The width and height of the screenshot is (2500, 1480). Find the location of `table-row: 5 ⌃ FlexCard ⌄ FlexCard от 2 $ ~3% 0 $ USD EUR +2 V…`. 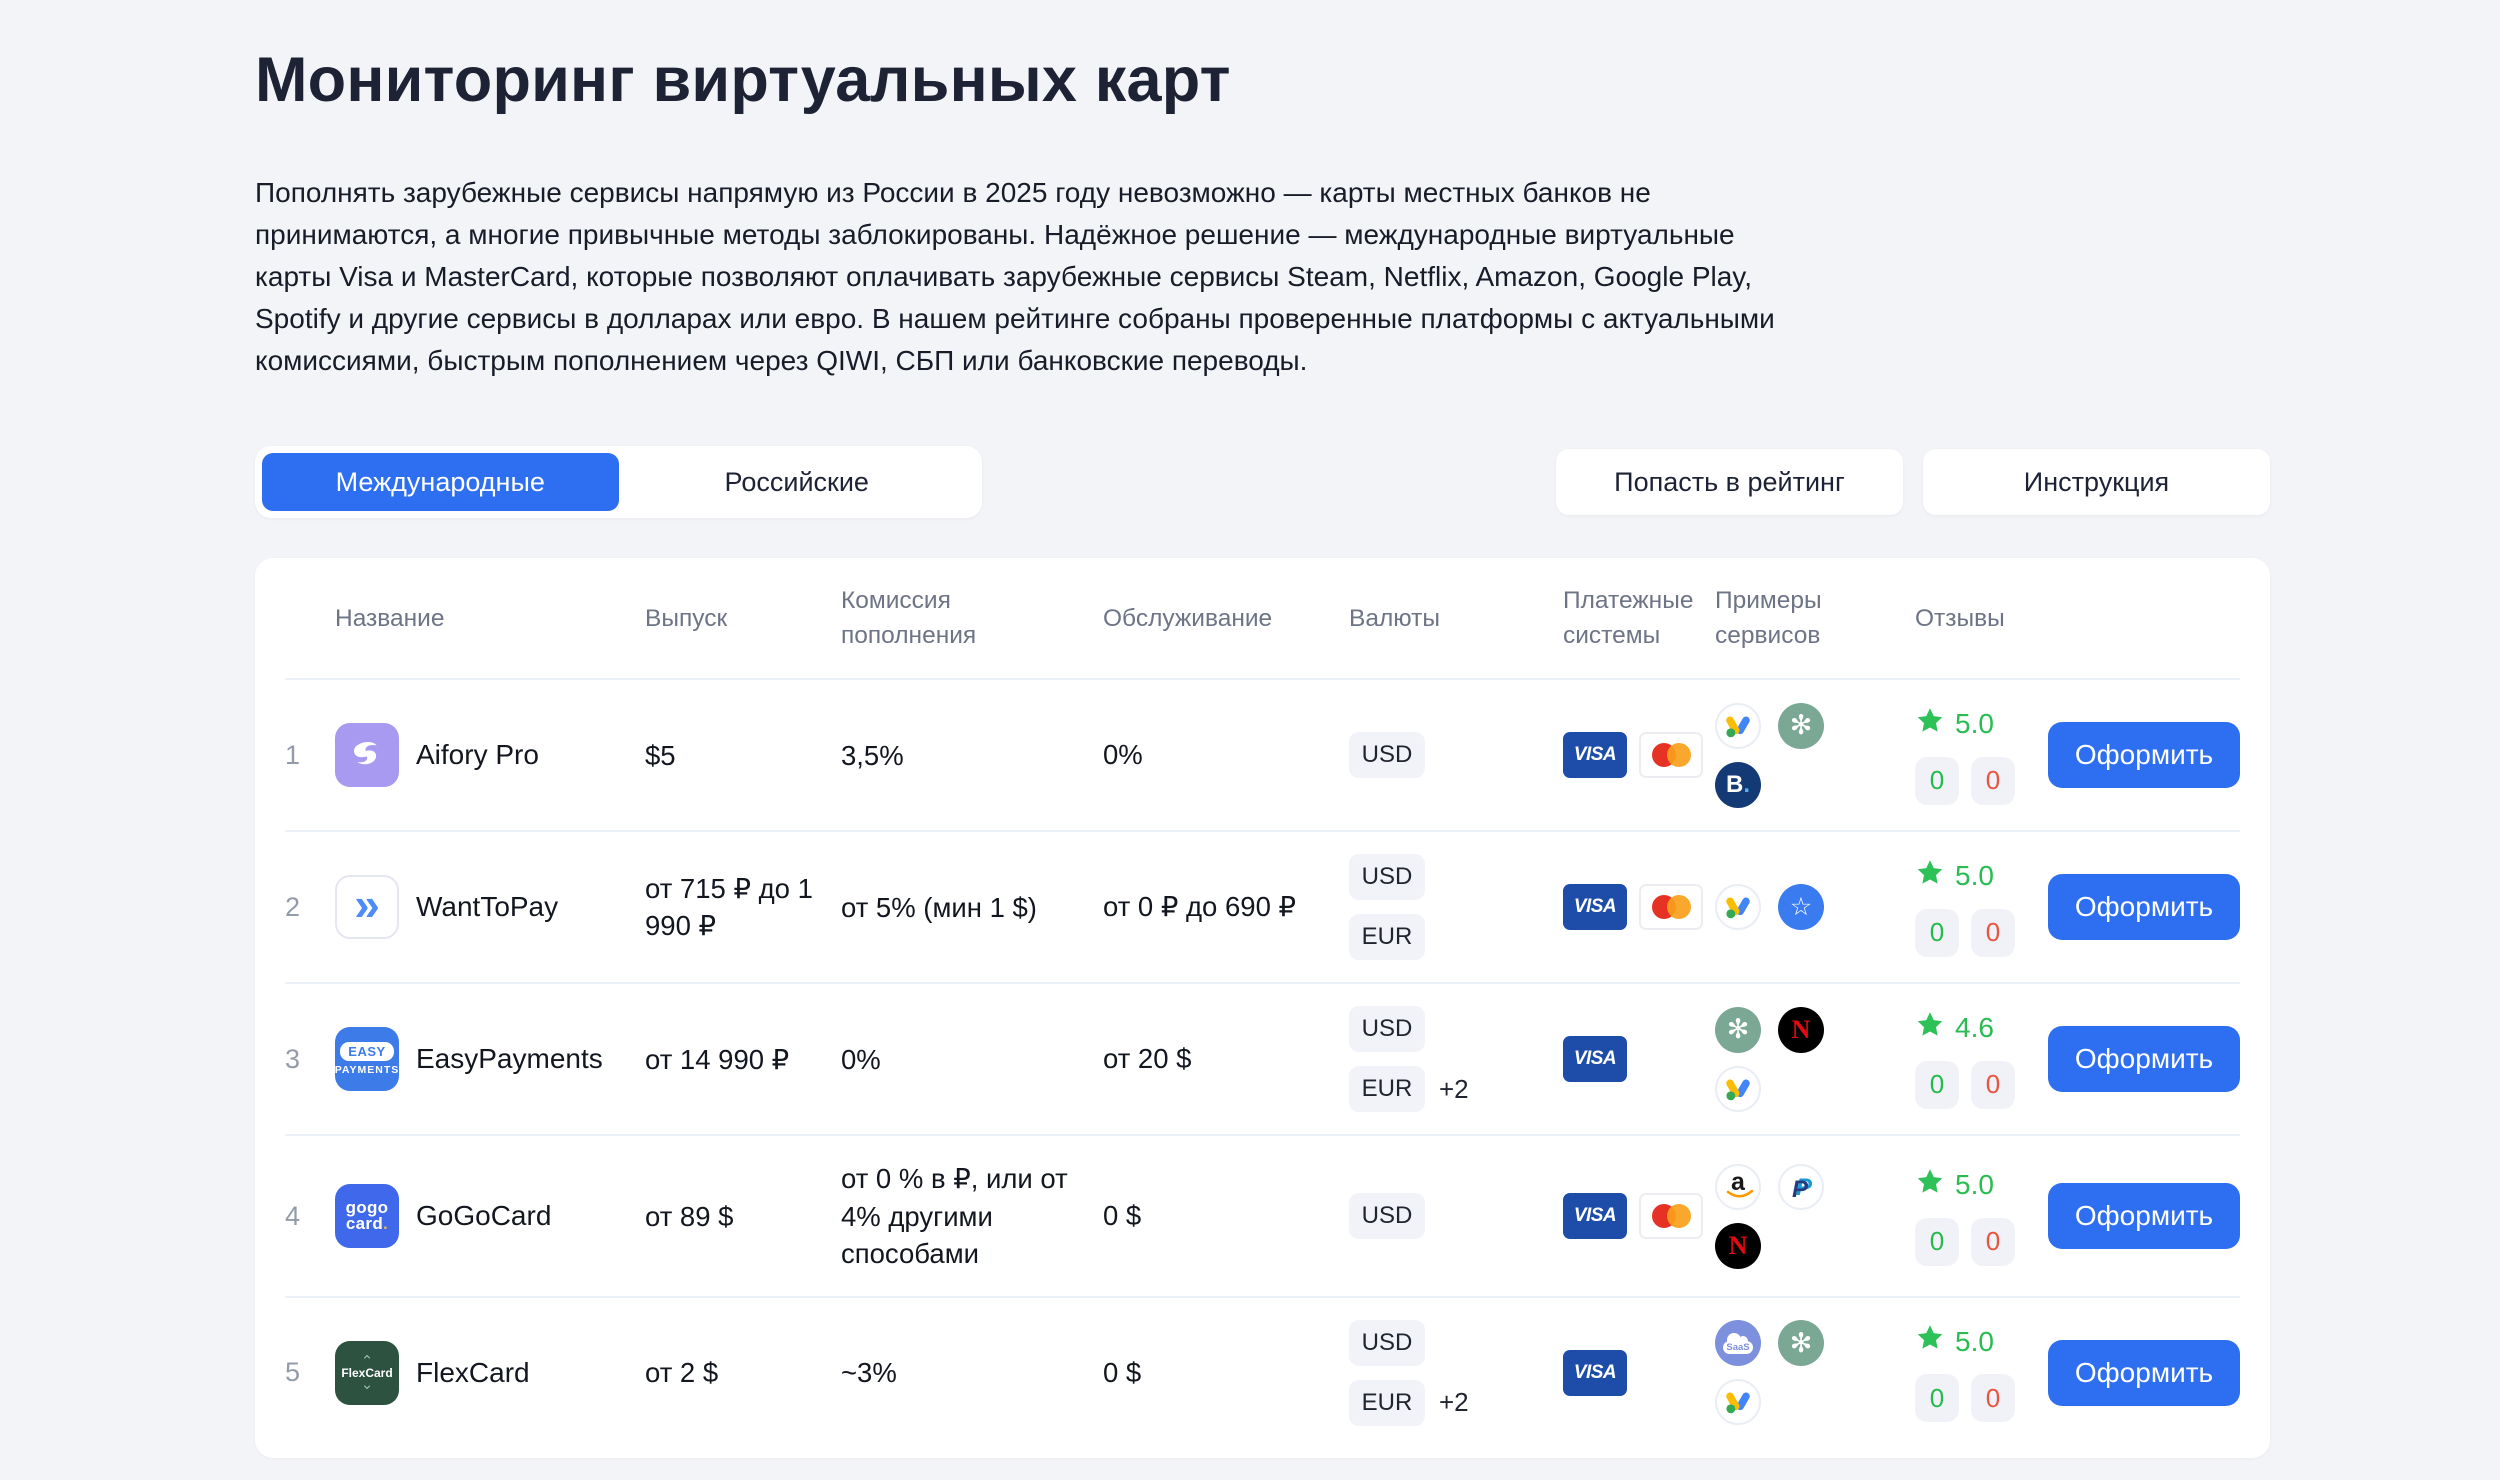

table-row: 5 ⌃ FlexCard ⌄ FlexCard от 2 $ ~3% 0 $ USD EUR +2 V… is located at coordinates (1262, 1371).